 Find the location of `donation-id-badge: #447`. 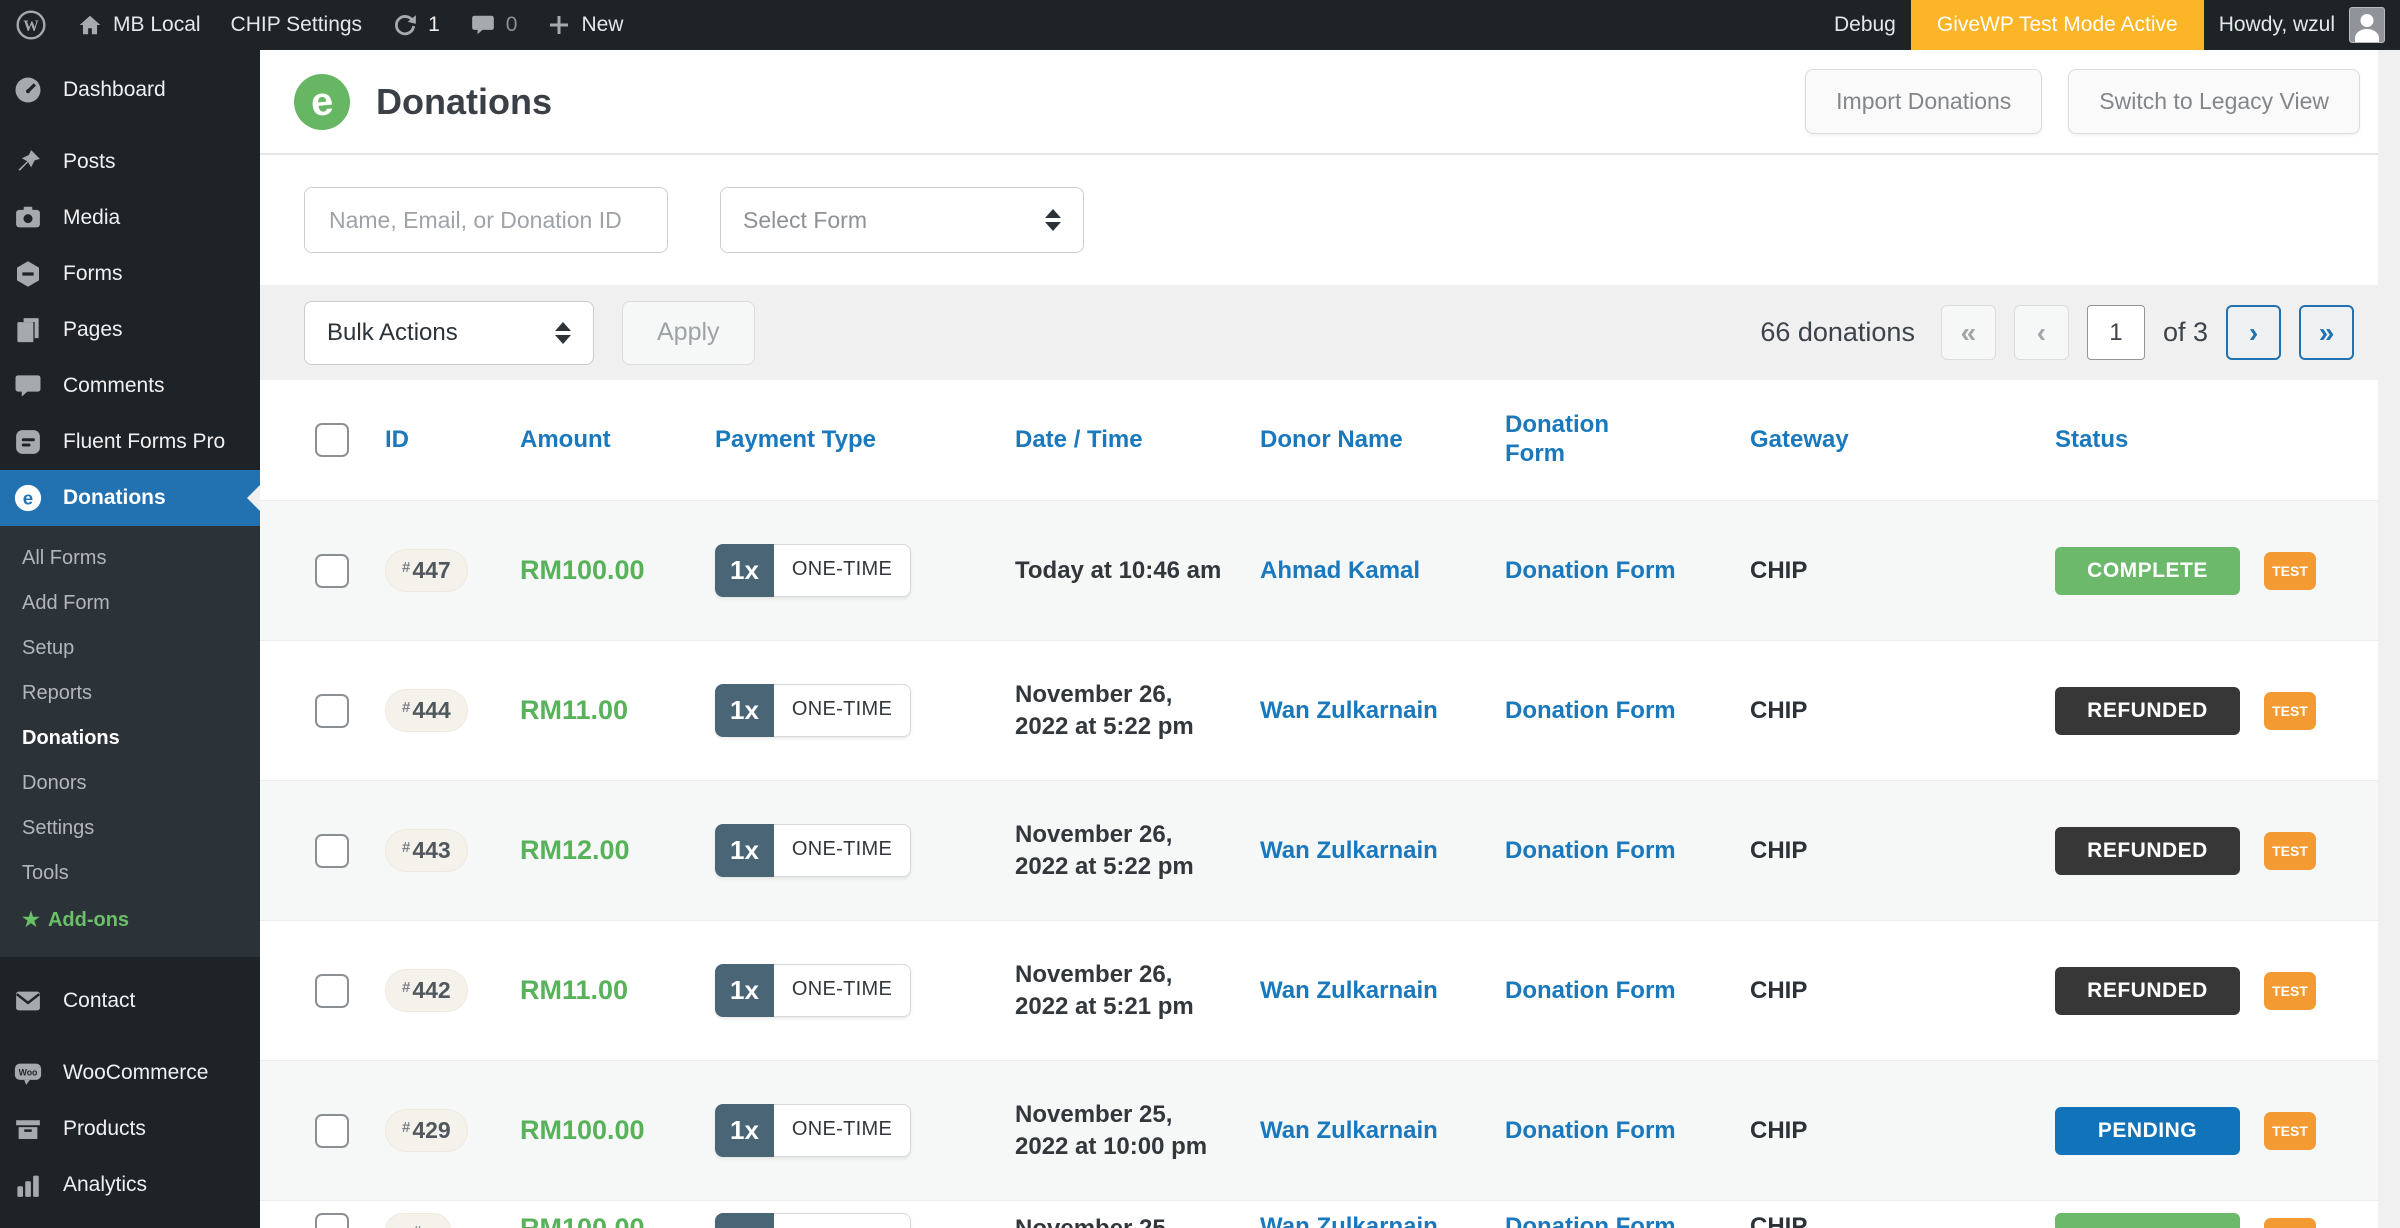

donation-id-badge: #447 is located at coordinates (426, 570).